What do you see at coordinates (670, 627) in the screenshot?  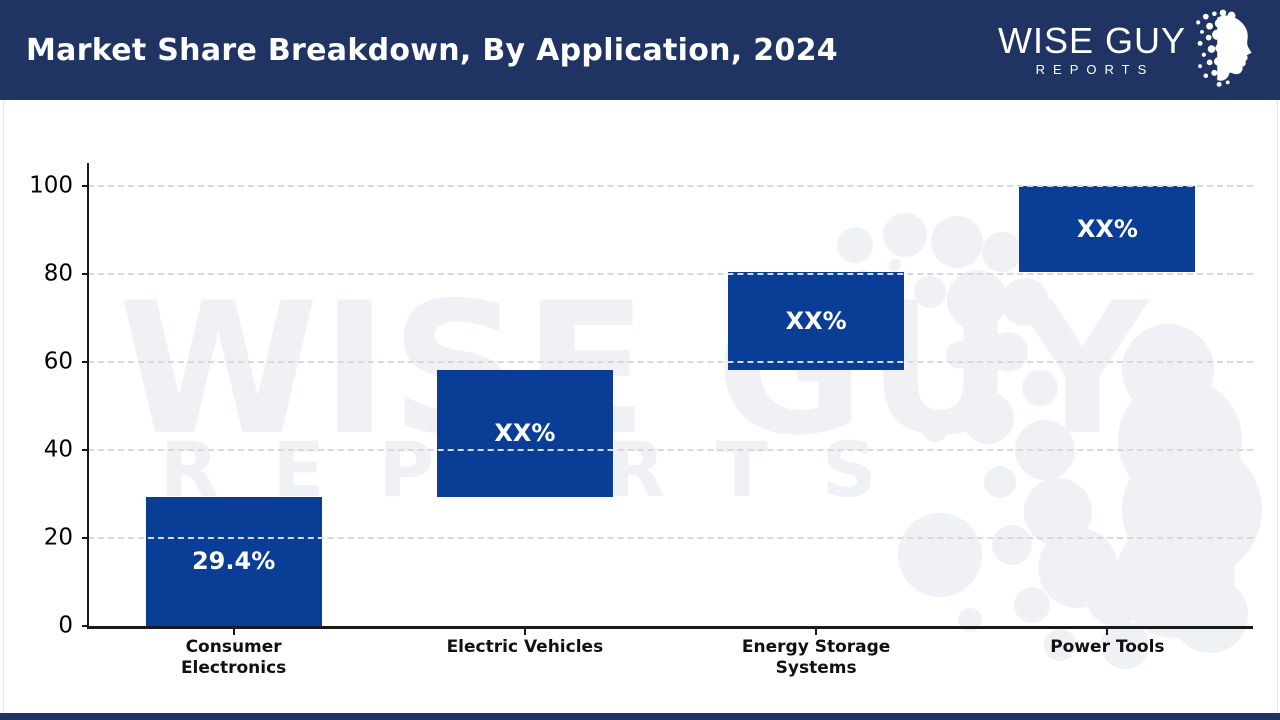 I see `x-axis-line` at bounding box center [670, 627].